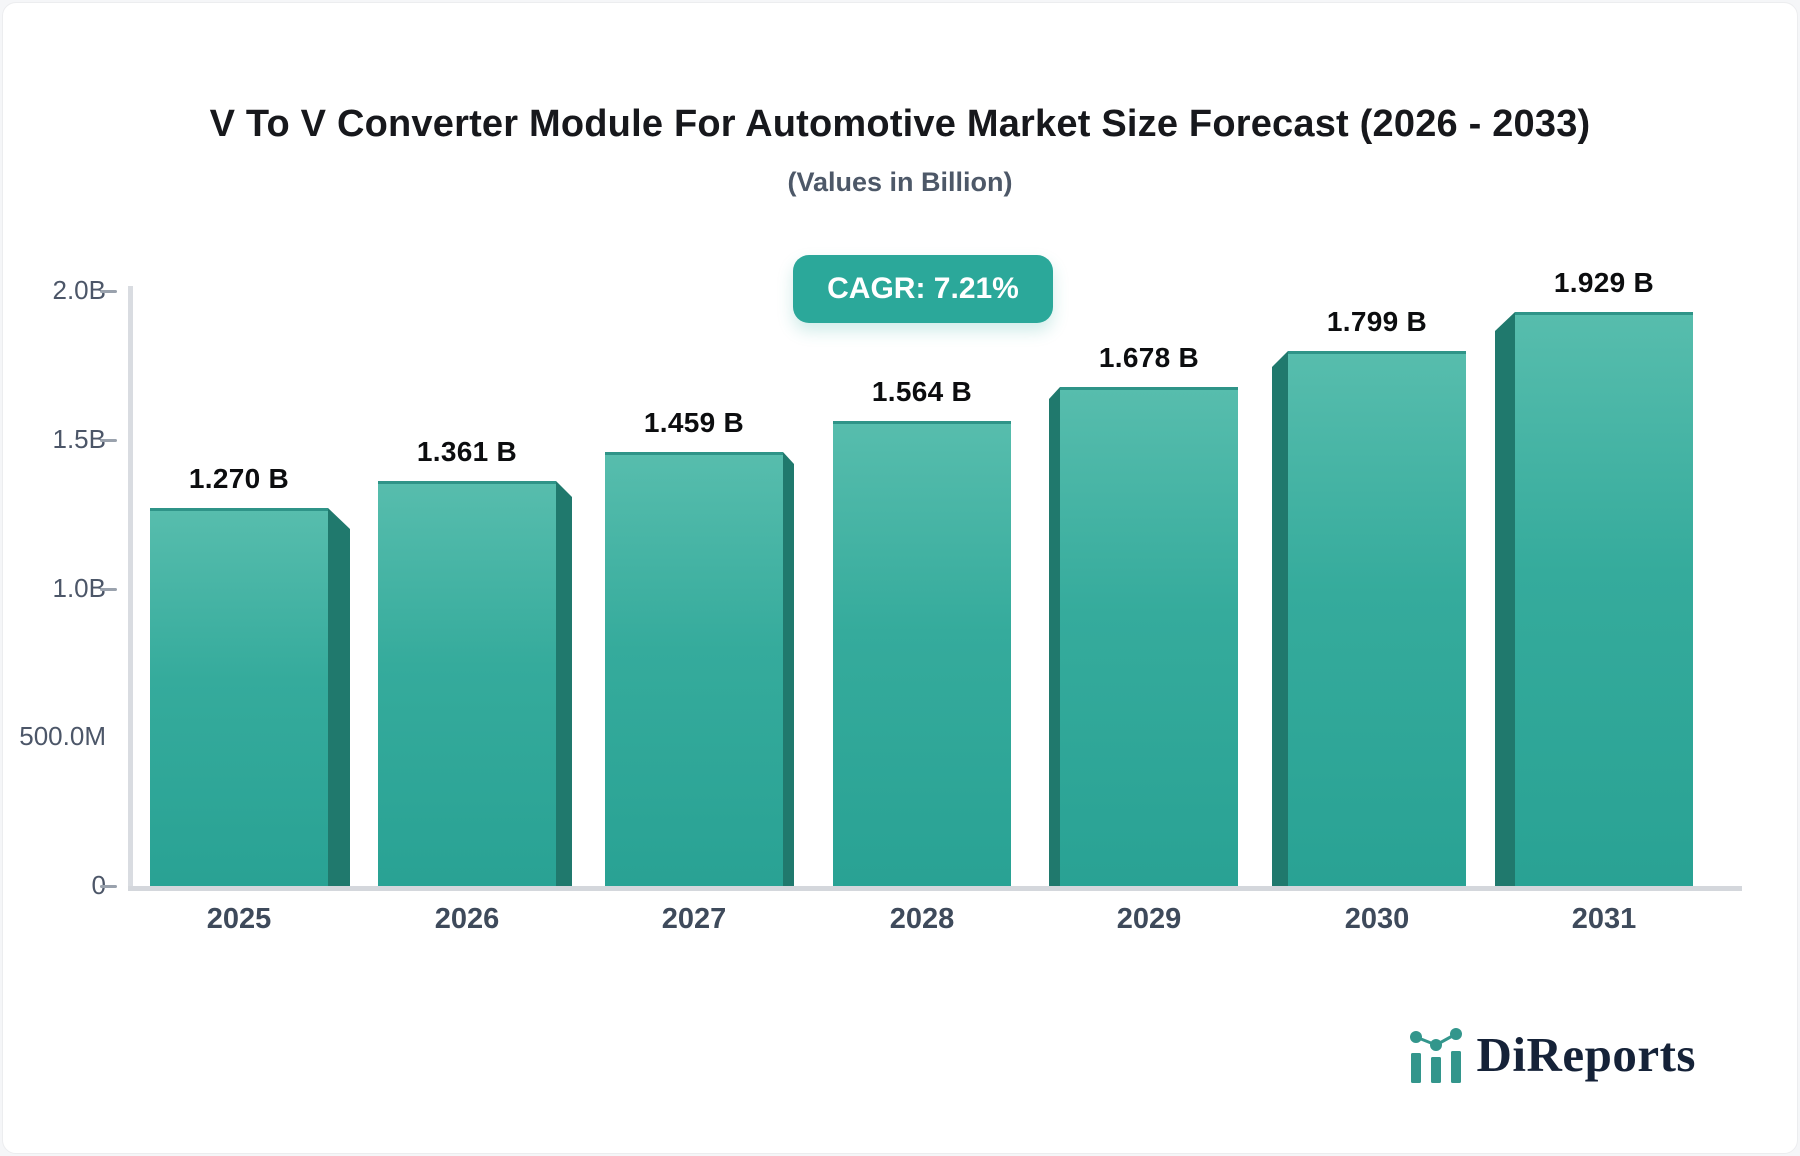 Image resolution: width=1800 pixels, height=1156 pixels. I want to click on x-axis-label-2028: 2028, so click(922, 919).